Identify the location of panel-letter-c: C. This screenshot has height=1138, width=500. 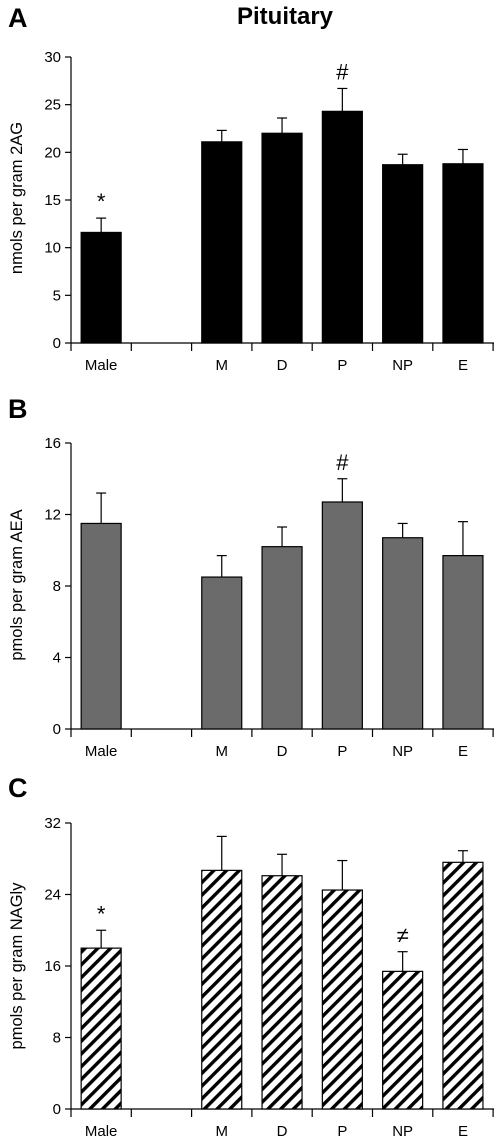
(18, 788).